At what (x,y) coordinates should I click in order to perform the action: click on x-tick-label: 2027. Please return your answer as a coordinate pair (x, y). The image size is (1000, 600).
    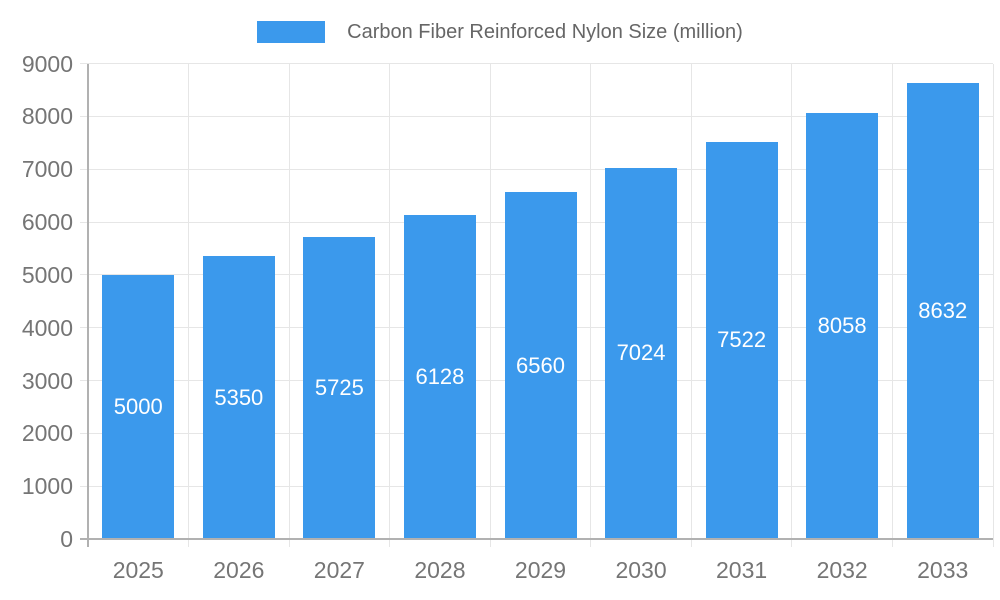
    Looking at the image, I should click on (339, 570).